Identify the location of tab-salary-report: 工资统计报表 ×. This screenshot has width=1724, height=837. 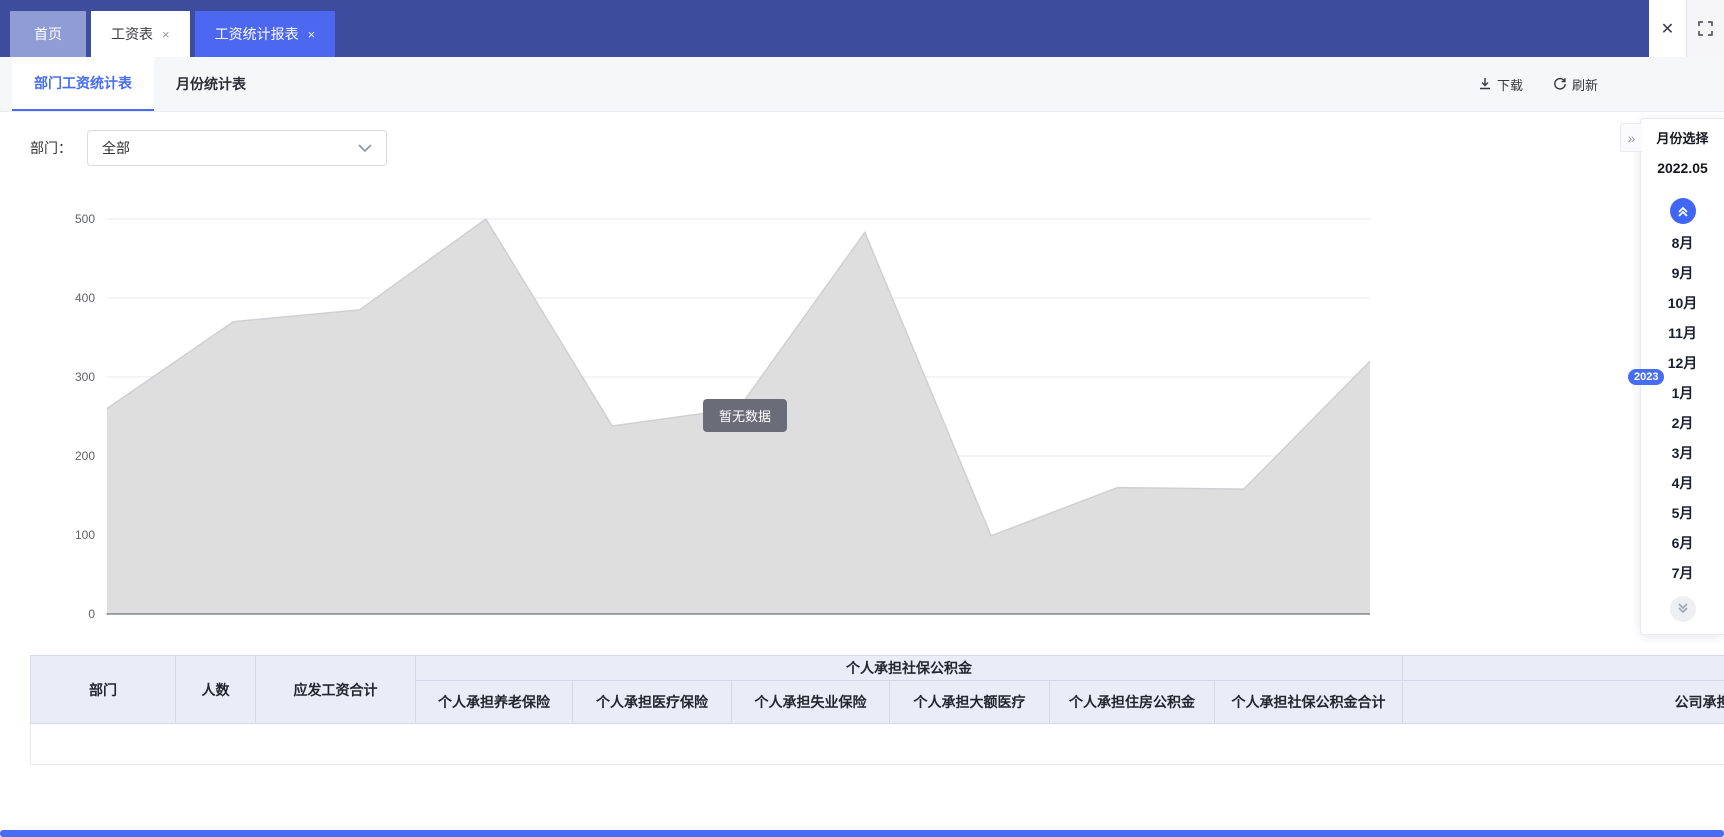
(265, 34).